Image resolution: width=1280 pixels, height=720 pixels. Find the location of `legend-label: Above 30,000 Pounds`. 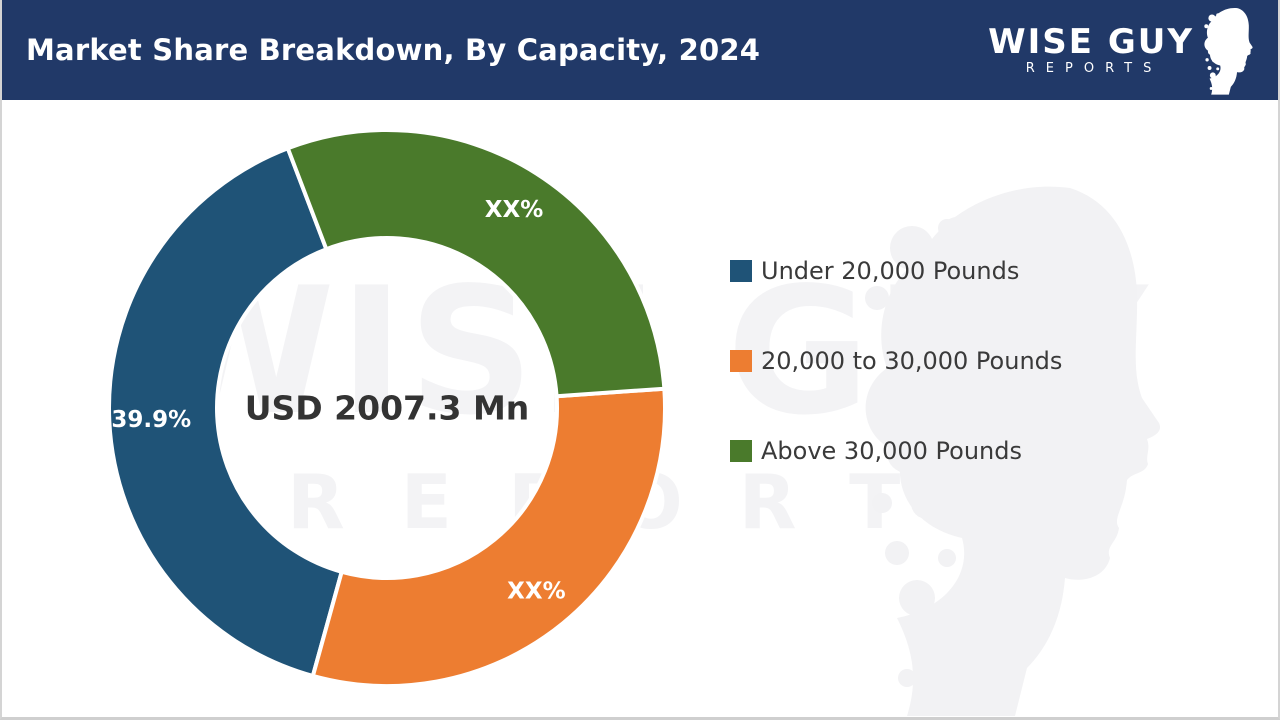

legend-label: Above 30,000 Pounds is located at coordinates (891, 451).